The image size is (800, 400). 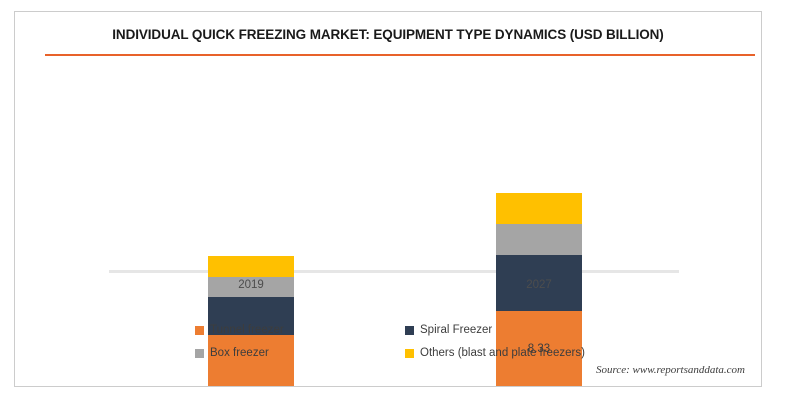 What do you see at coordinates (502, 353) in the screenshot?
I see `legend-label: Others (blast and plate freezers)` at bounding box center [502, 353].